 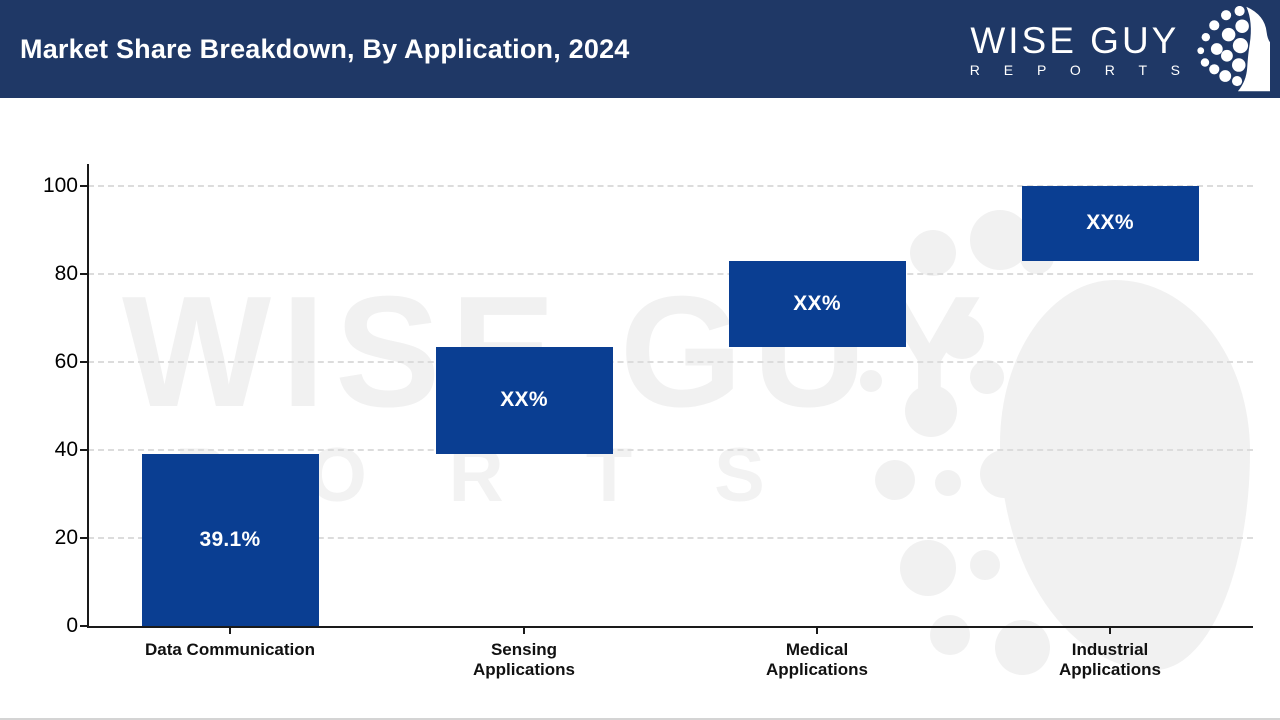 I want to click on x-axis-category-label: Industrial Applications, so click(x=1109, y=659).